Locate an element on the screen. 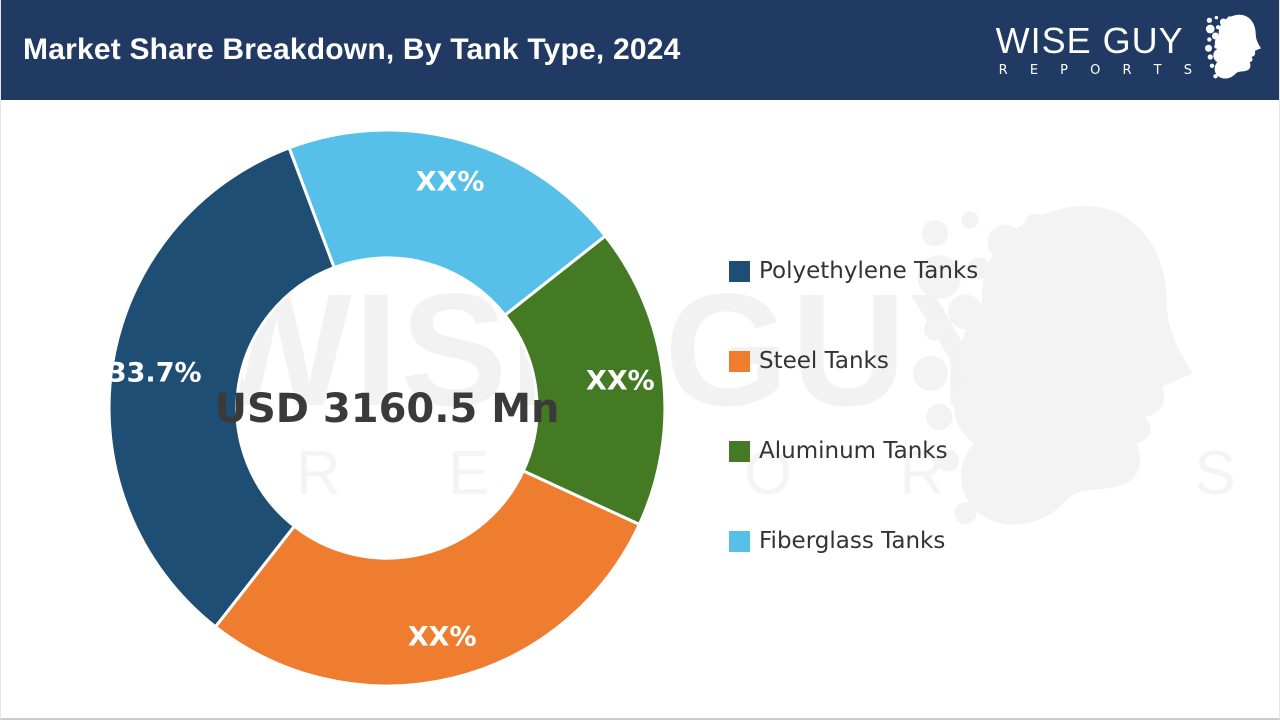 The height and width of the screenshot is (720, 1280). donut-segment-polyethylene-tanks is located at coordinates (221, 387).